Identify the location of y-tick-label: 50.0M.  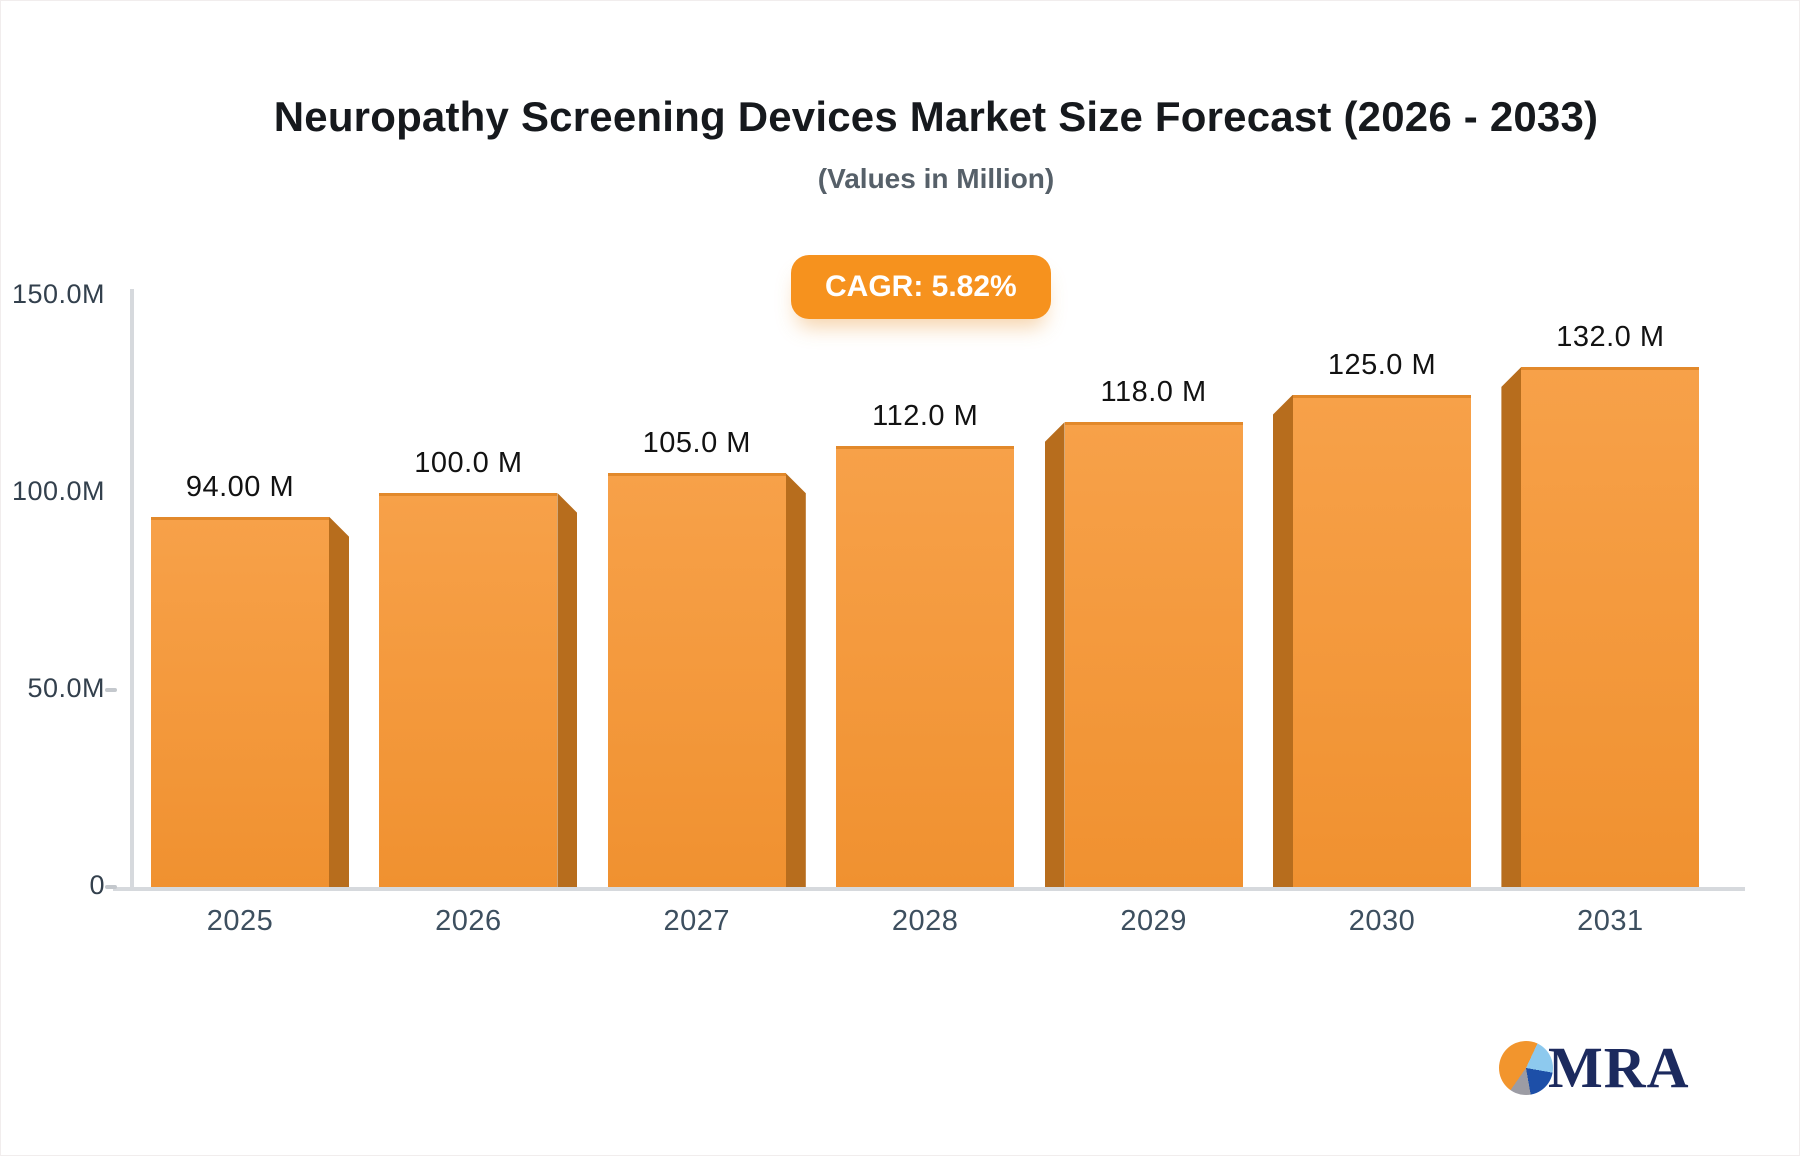
(66, 688).